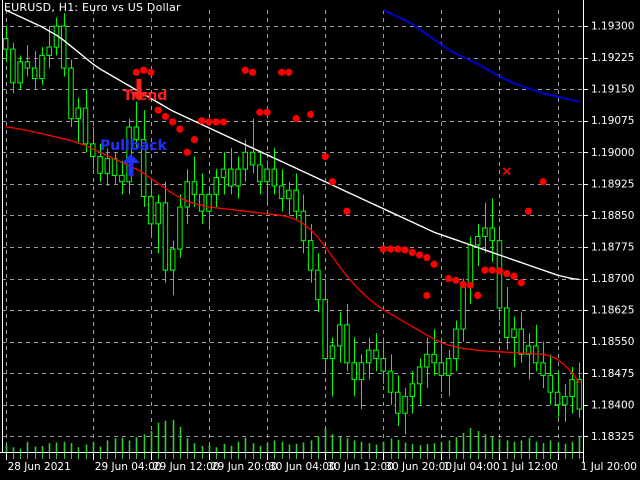  I want to click on price-tick-label: 1.18475, so click(612, 374).